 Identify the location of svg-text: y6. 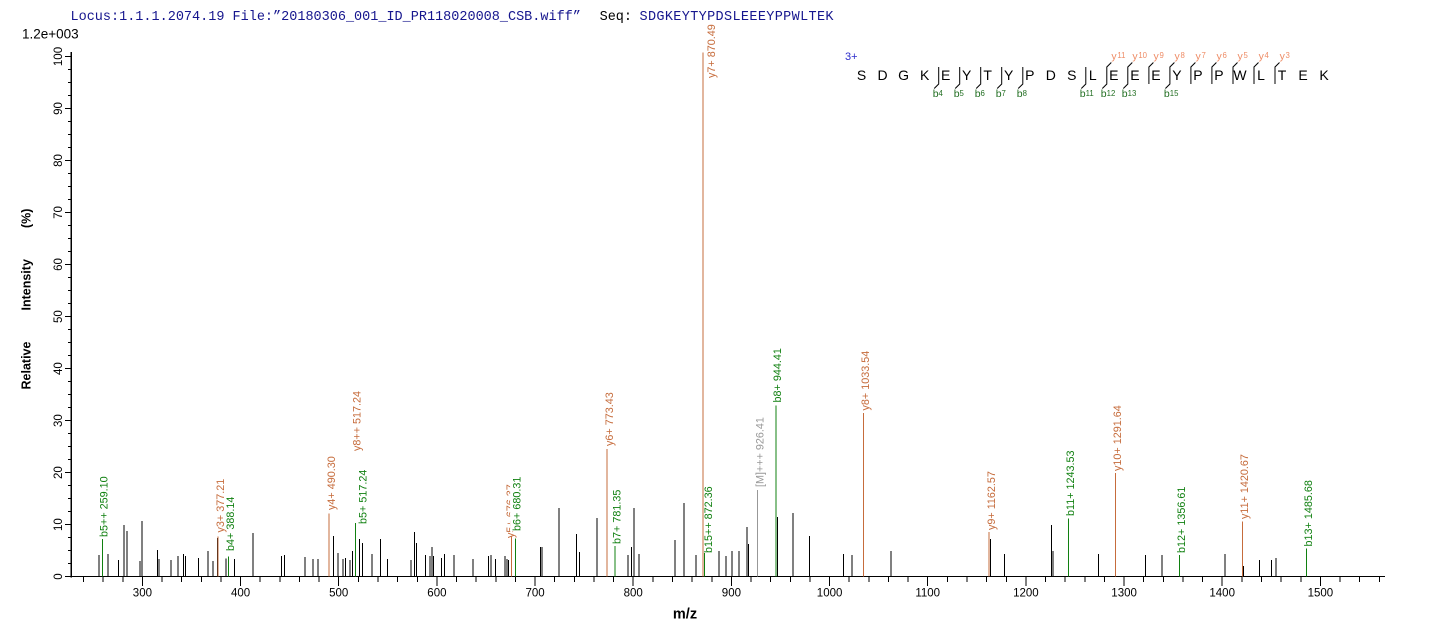
(1222, 57).